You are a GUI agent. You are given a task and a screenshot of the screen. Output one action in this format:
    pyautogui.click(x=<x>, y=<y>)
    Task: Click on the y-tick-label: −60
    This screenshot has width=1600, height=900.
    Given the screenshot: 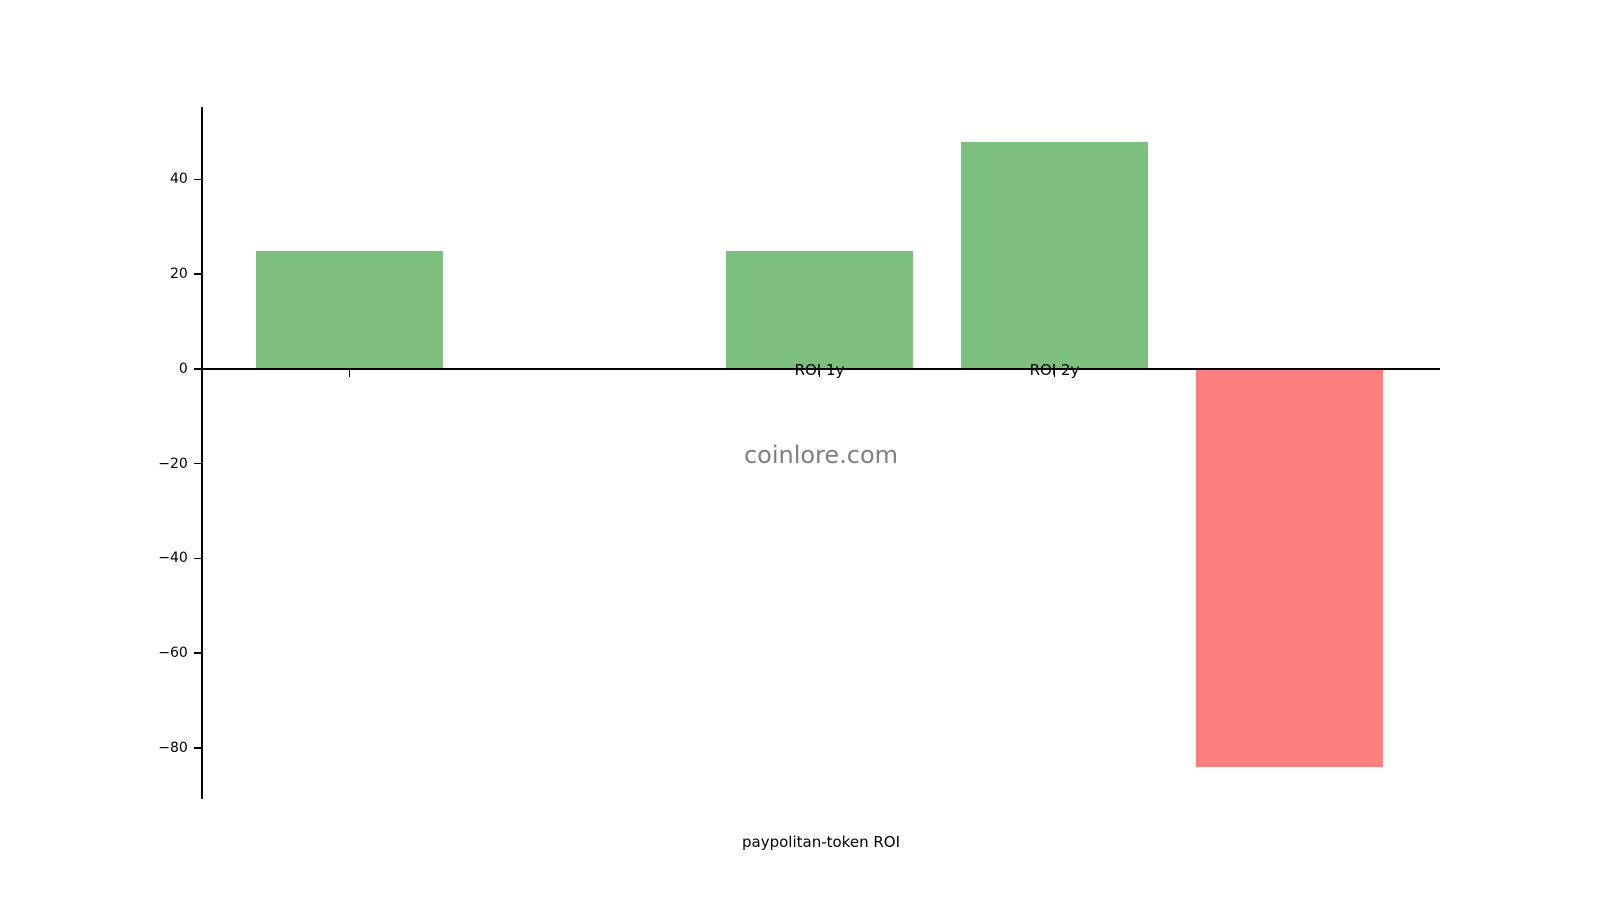 What is the action you would take?
    pyautogui.click(x=173, y=653)
    